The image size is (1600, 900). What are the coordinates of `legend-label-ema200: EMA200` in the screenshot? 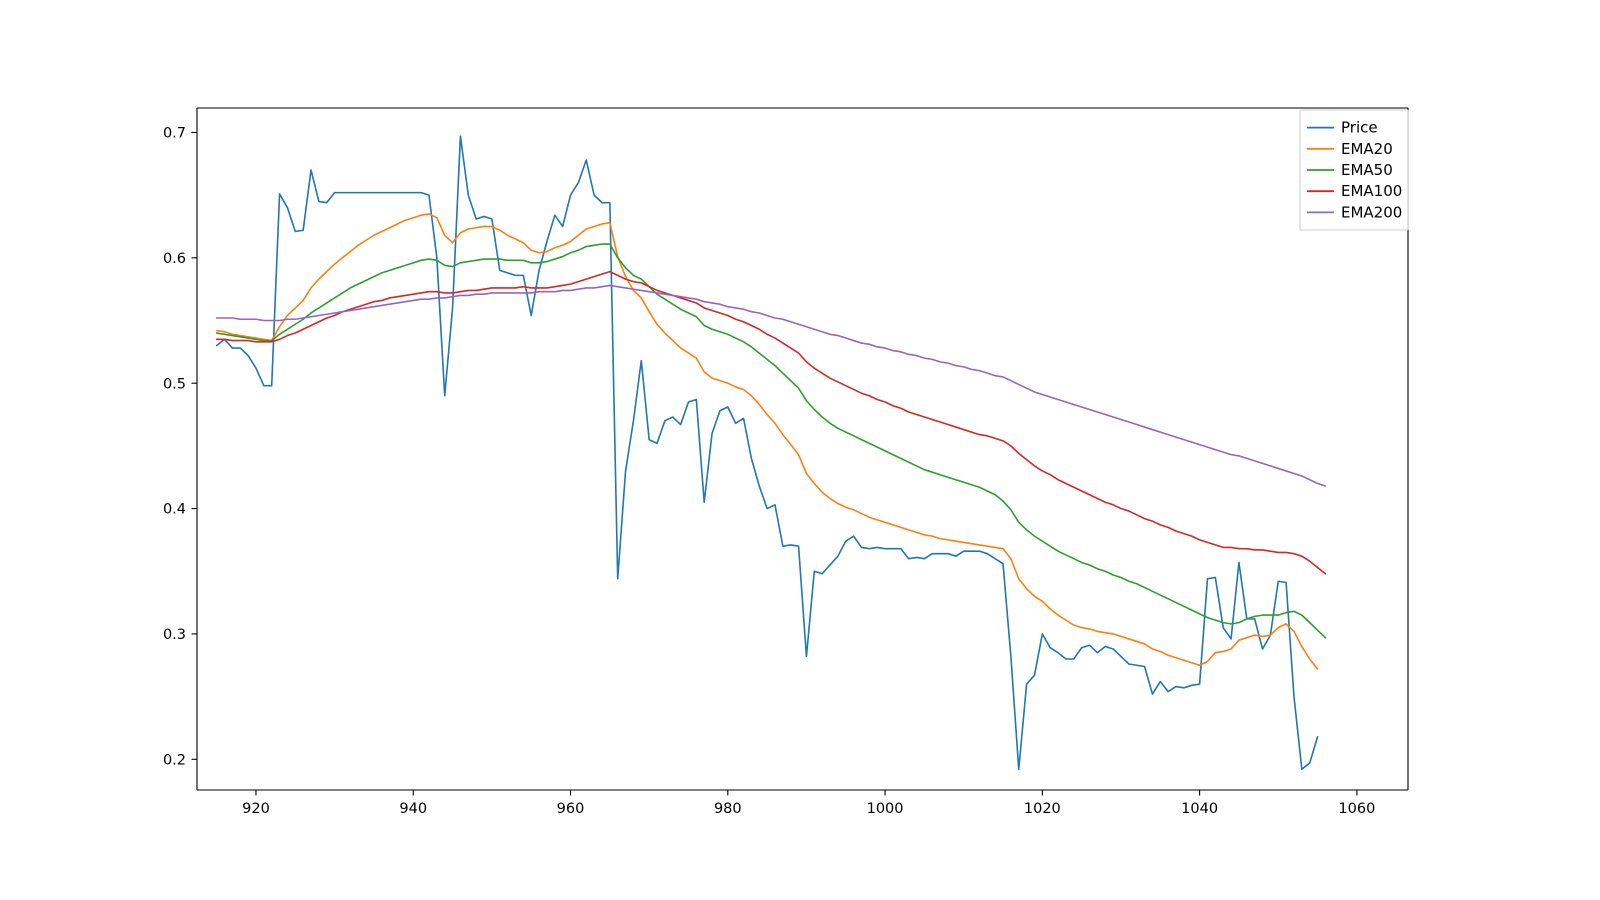 It's located at (1371, 212).